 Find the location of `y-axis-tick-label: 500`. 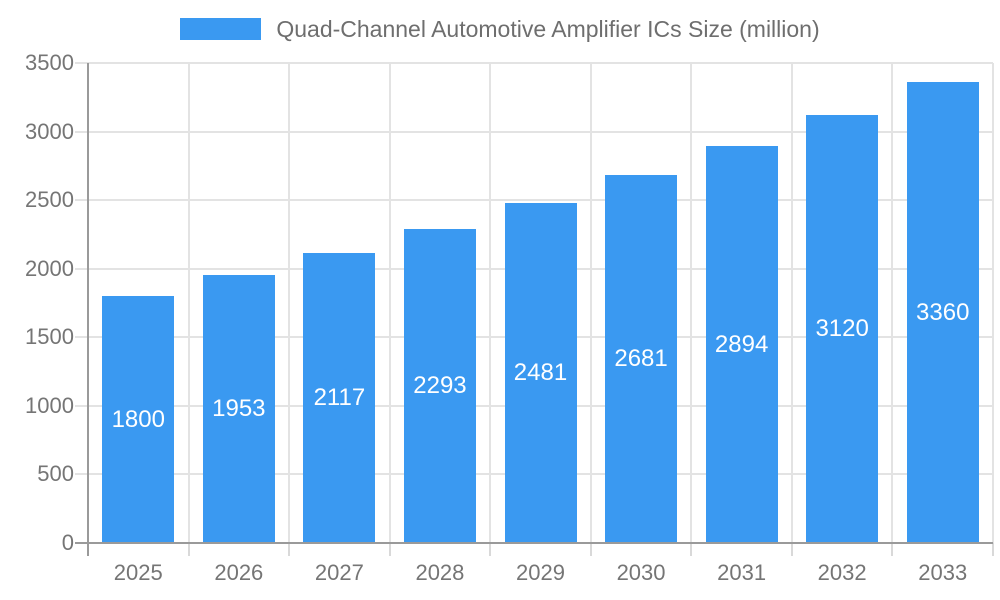

y-axis-tick-label: 500 is located at coordinates (55, 474).